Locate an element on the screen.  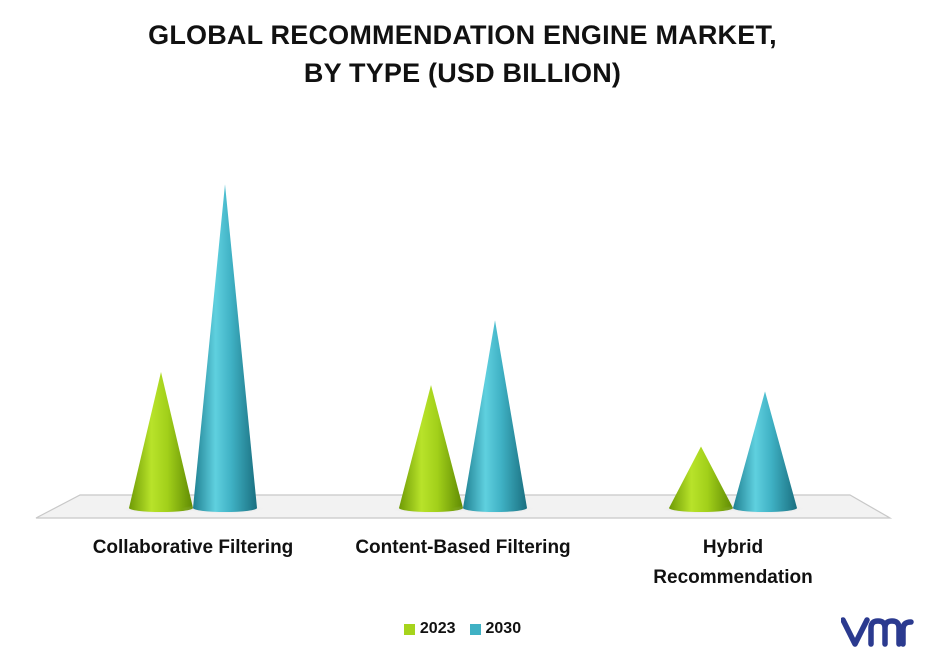
category-label-2: Hybrid Recommendation is located at coordinates (733, 562).